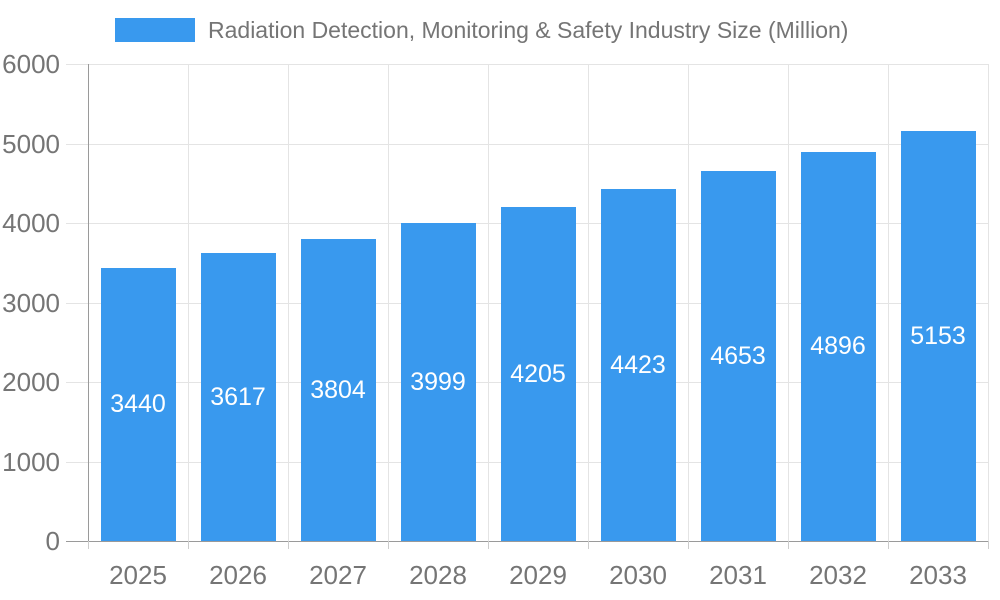 The height and width of the screenshot is (600, 1000). Describe the element at coordinates (31, 223) in the screenshot. I see `y-axis-tick-label: 4000` at that location.